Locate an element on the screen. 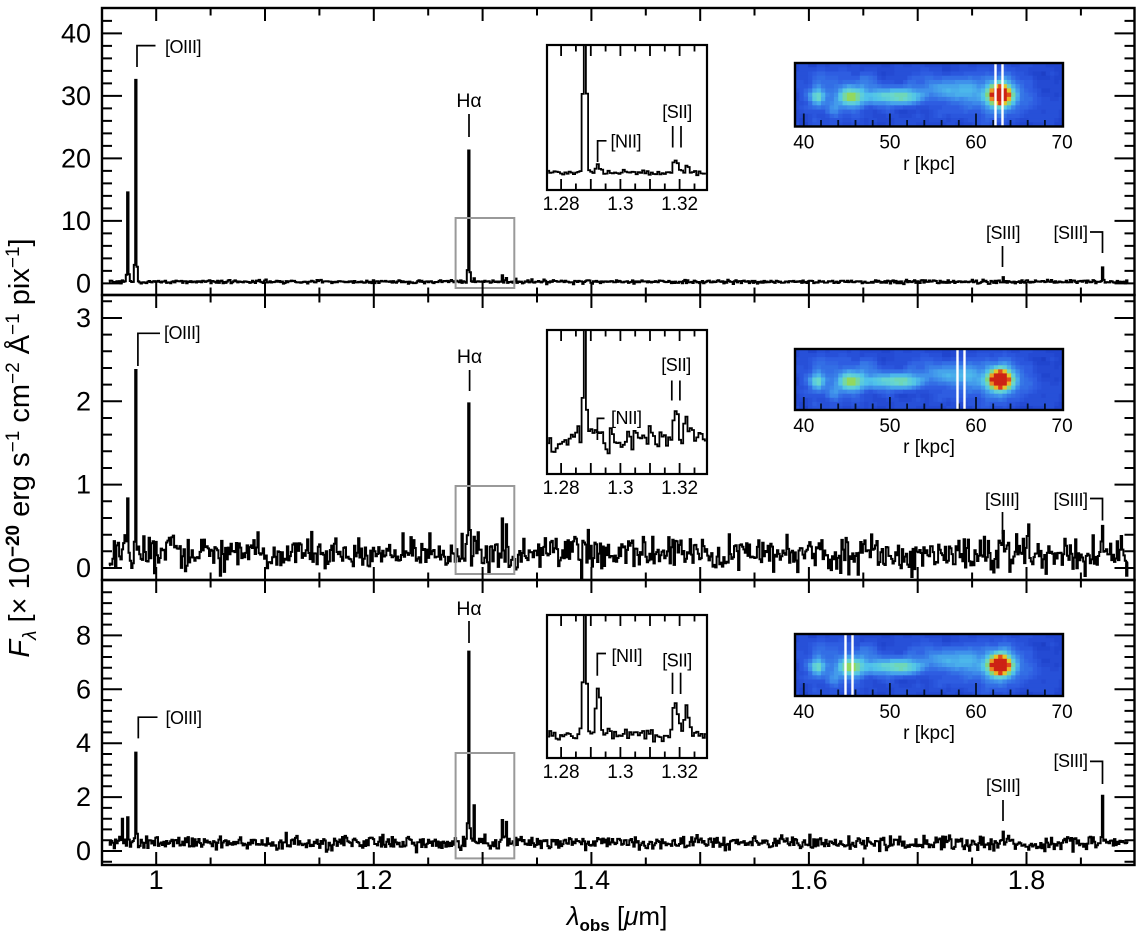 Image resolution: width=1146 pixels, height=946 pixels. svg-text: 1.2 is located at coordinates (374, 880).